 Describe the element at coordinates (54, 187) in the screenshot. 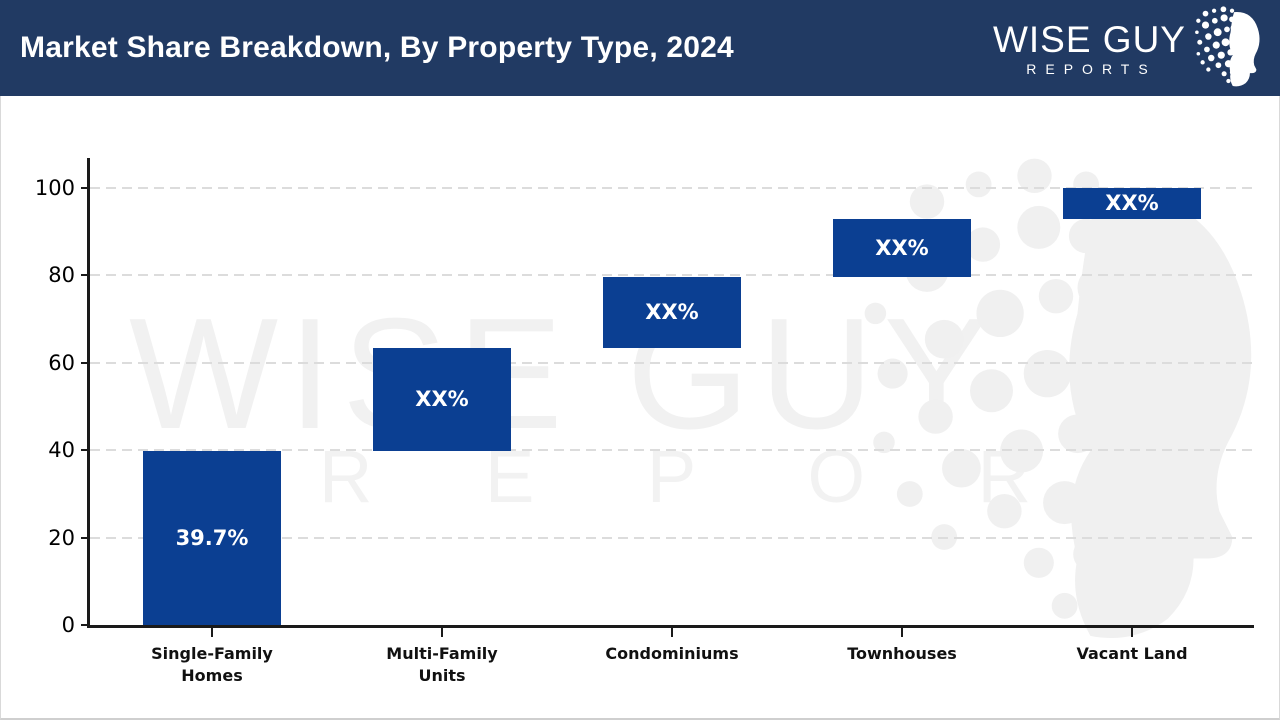

I see `y-tick-label: 100` at that location.